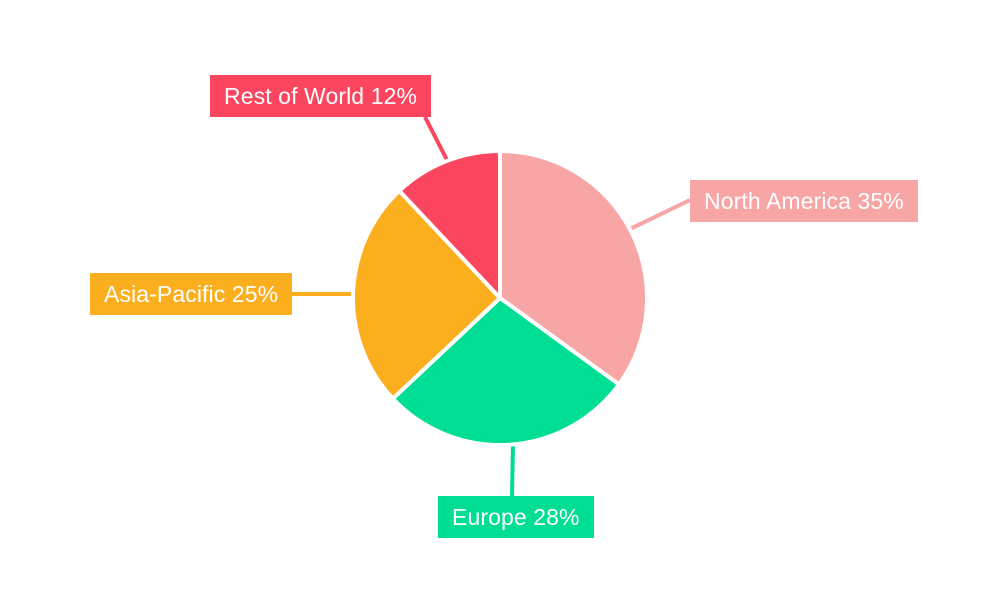 The height and width of the screenshot is (600, 1000). What do you see at coordinates (436, 138) in the screenshot?
I see `leader-line-rest-of-world` at bounding box center [436, 138].